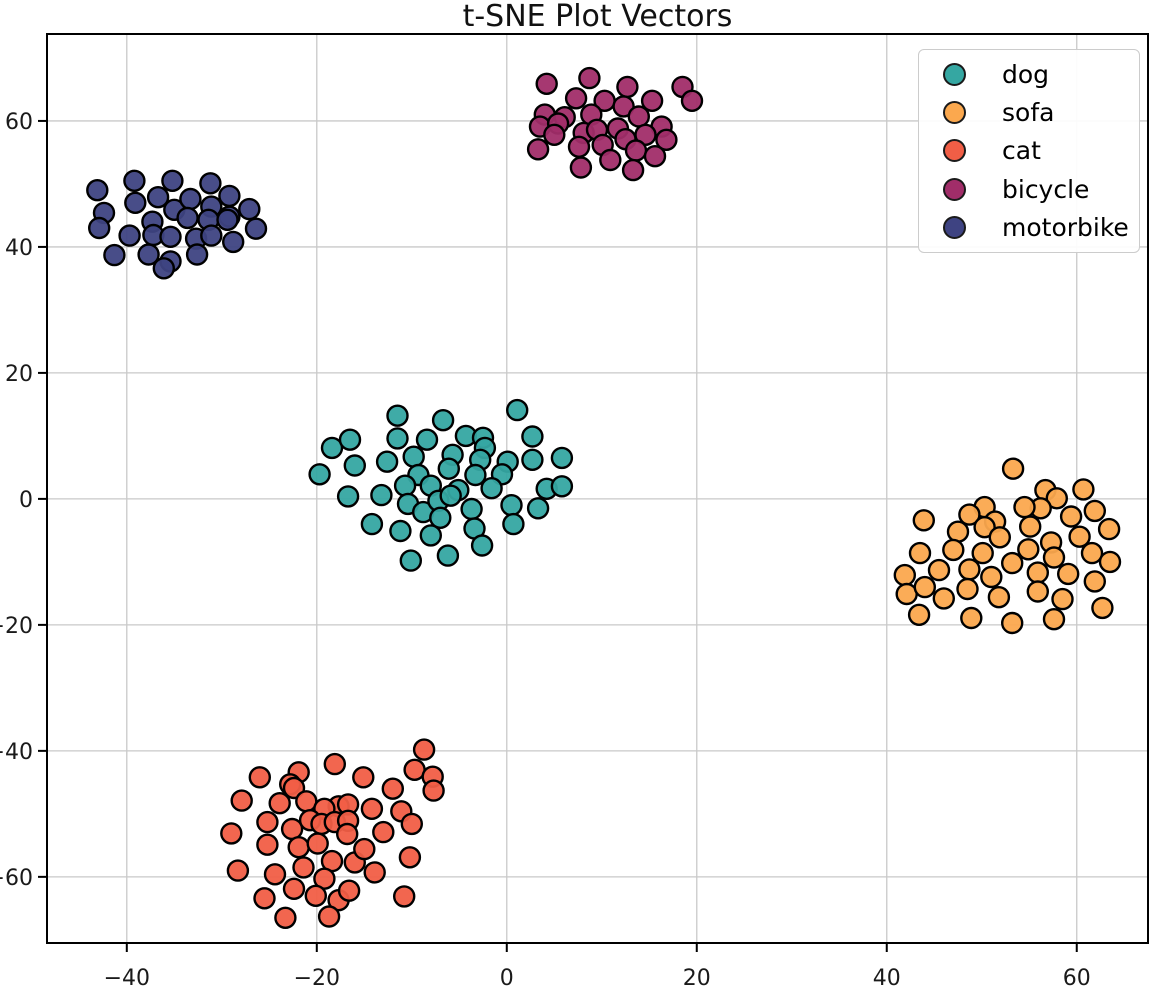 The height and width of the screenshot is (987, 1163). Describe the element at coordinates (1065, 228) in the screenshot. I see `legend-label: motorbike` at that location.